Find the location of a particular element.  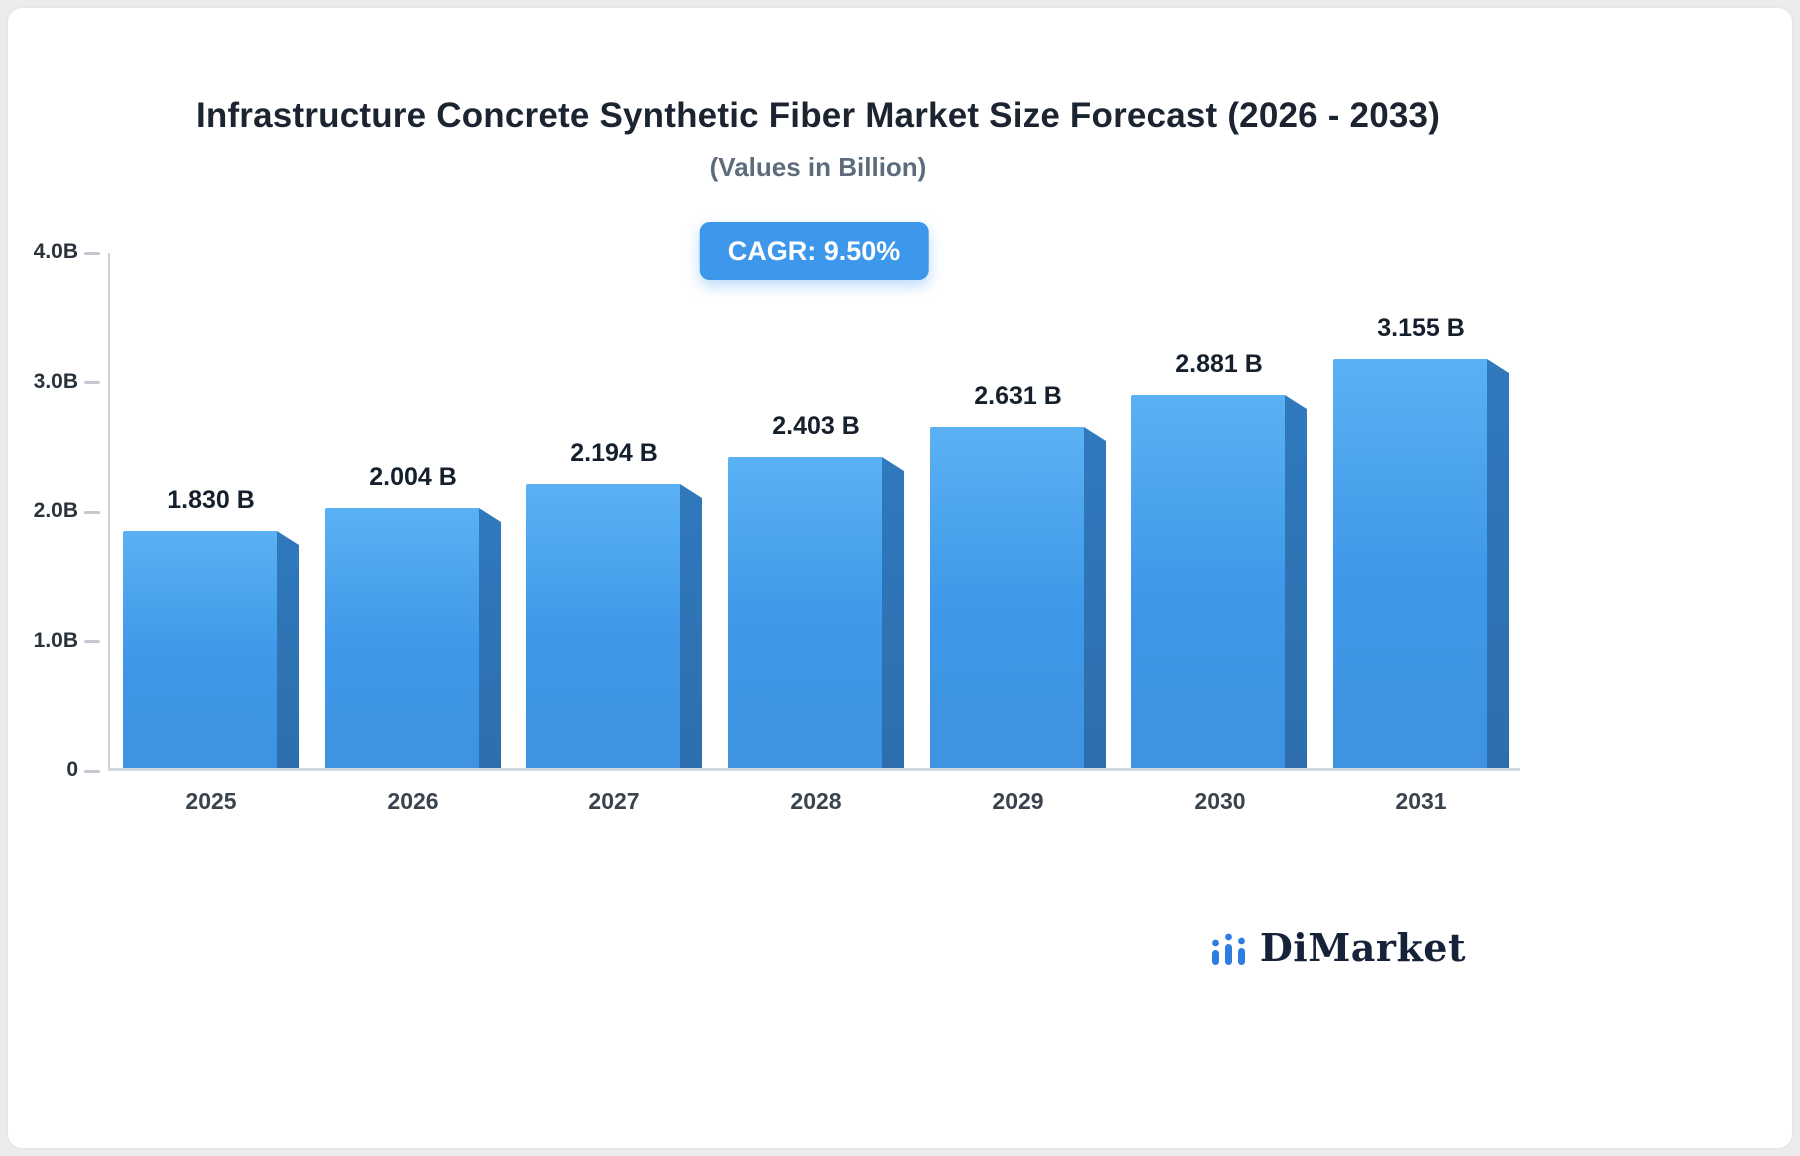

bar-2027 is located at coordinates (614, 626).